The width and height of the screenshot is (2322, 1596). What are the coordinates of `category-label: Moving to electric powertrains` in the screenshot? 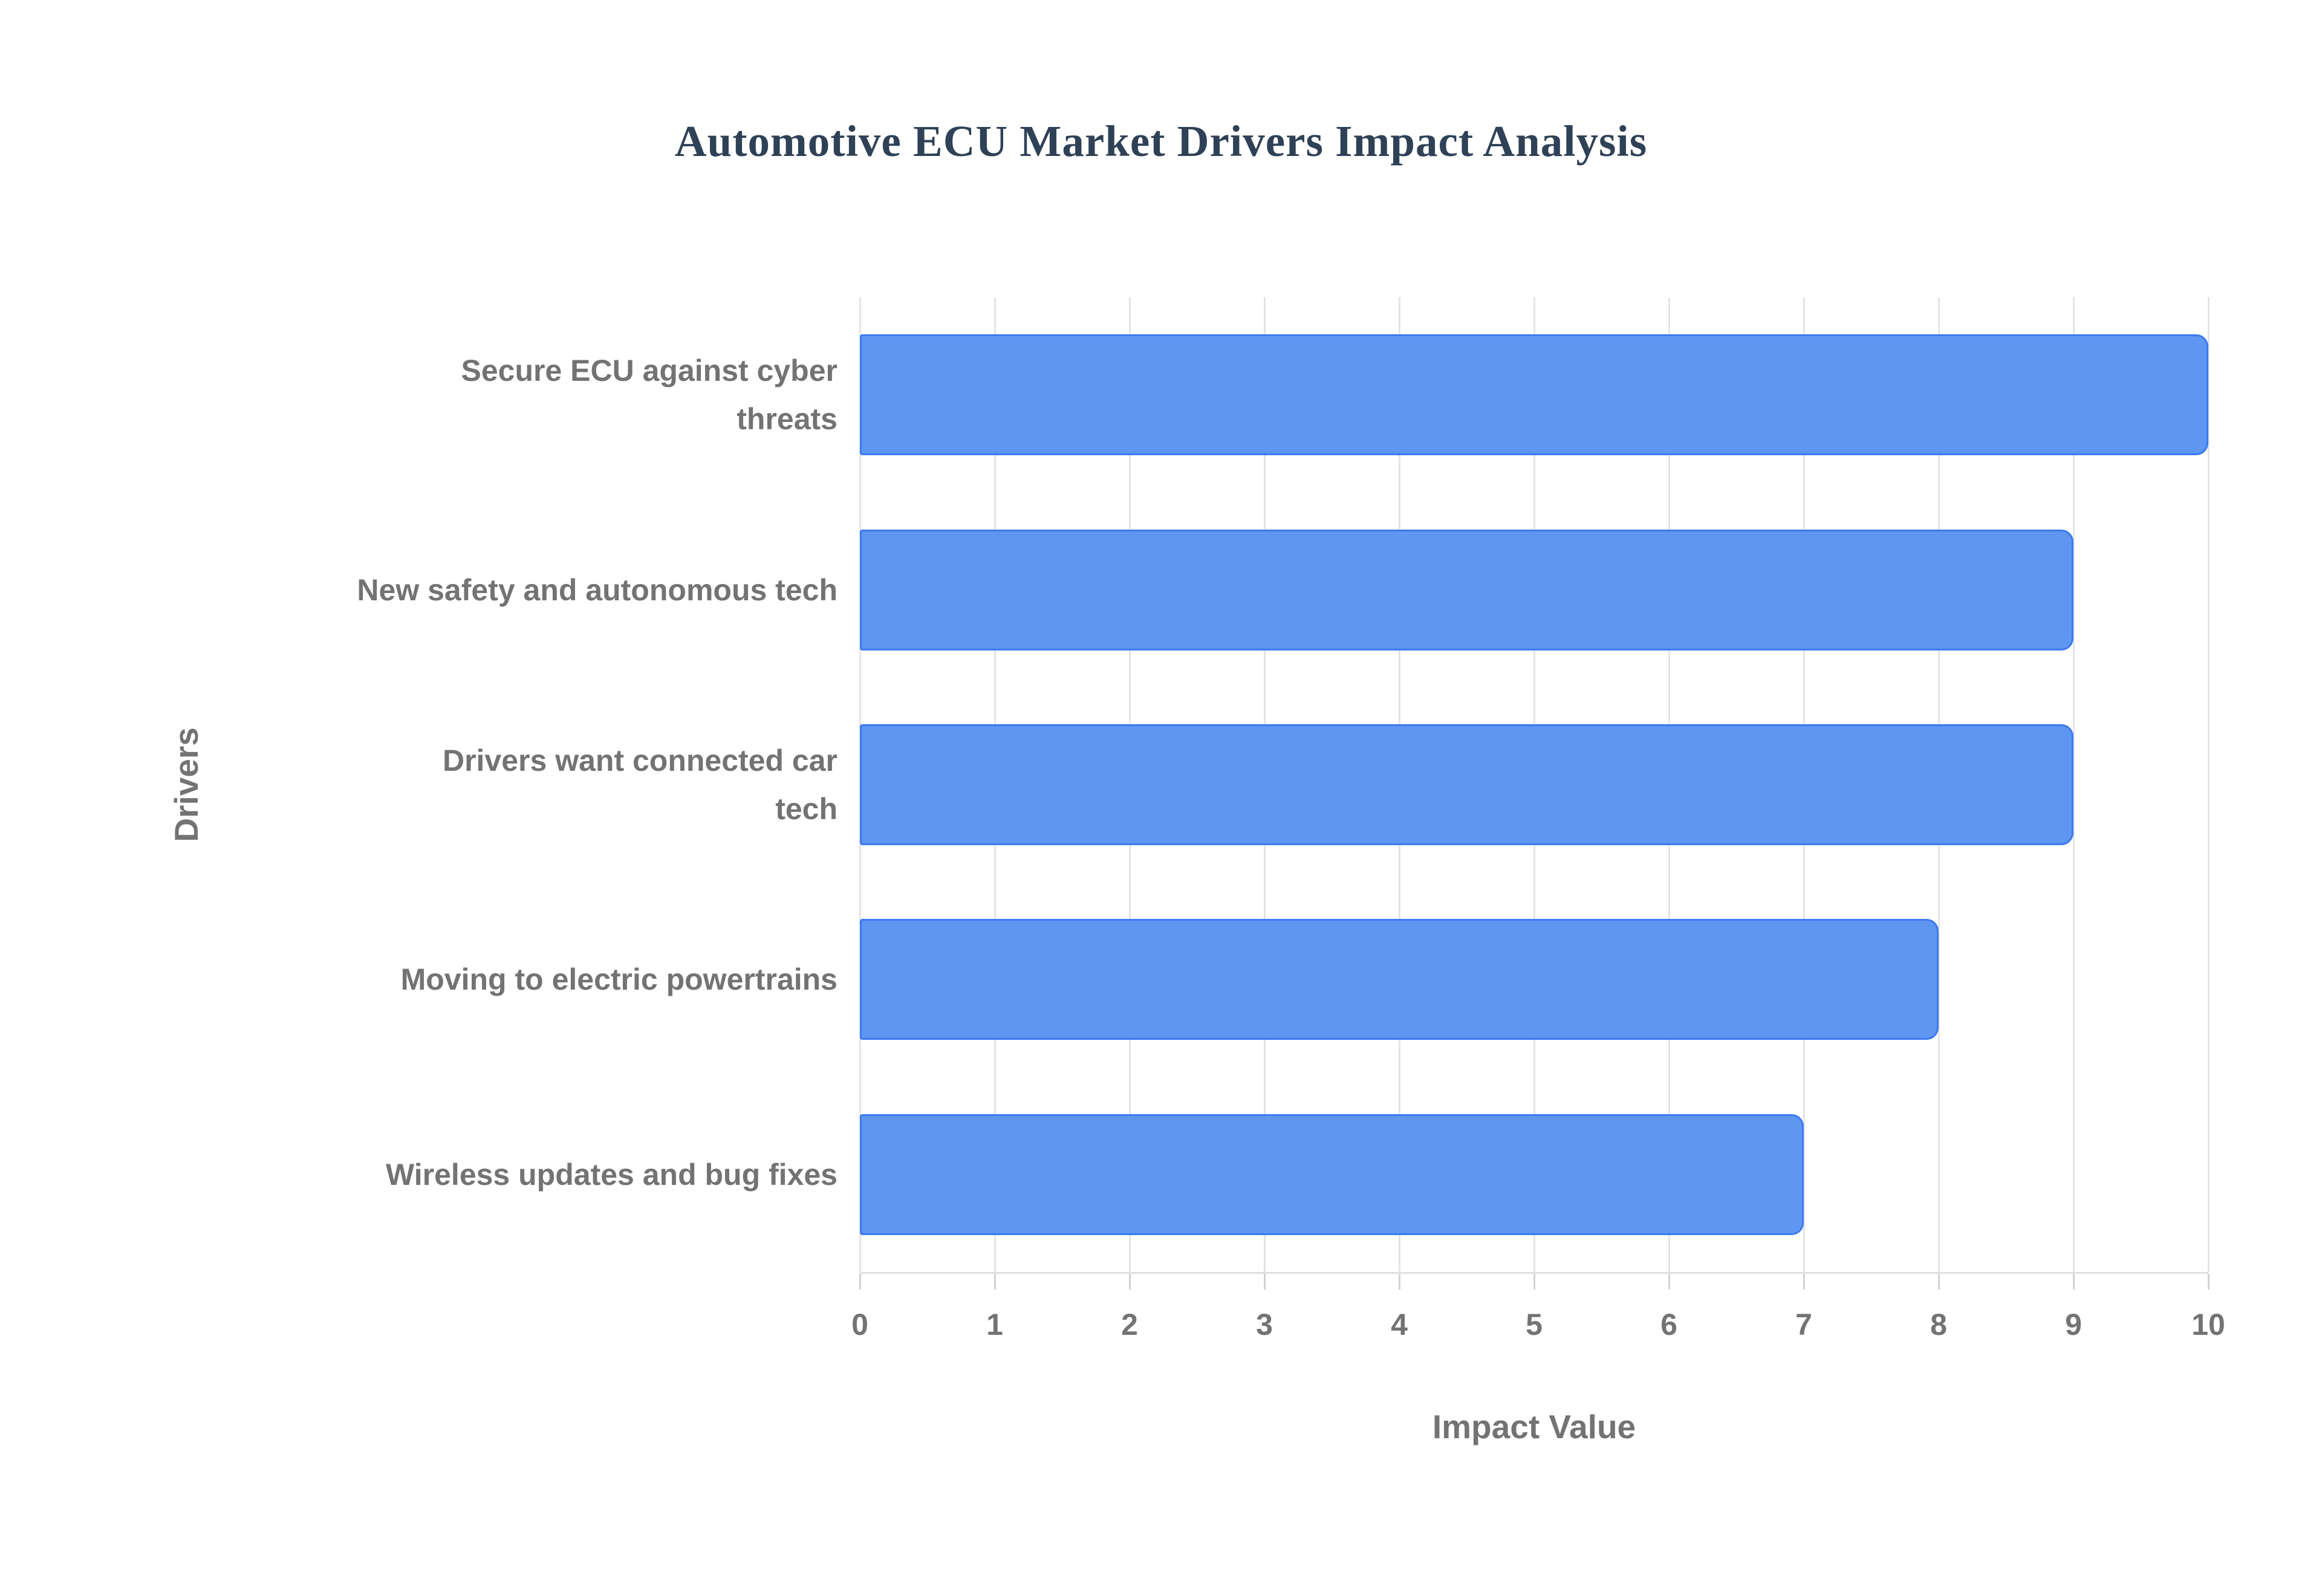 It's located at (618, 979).